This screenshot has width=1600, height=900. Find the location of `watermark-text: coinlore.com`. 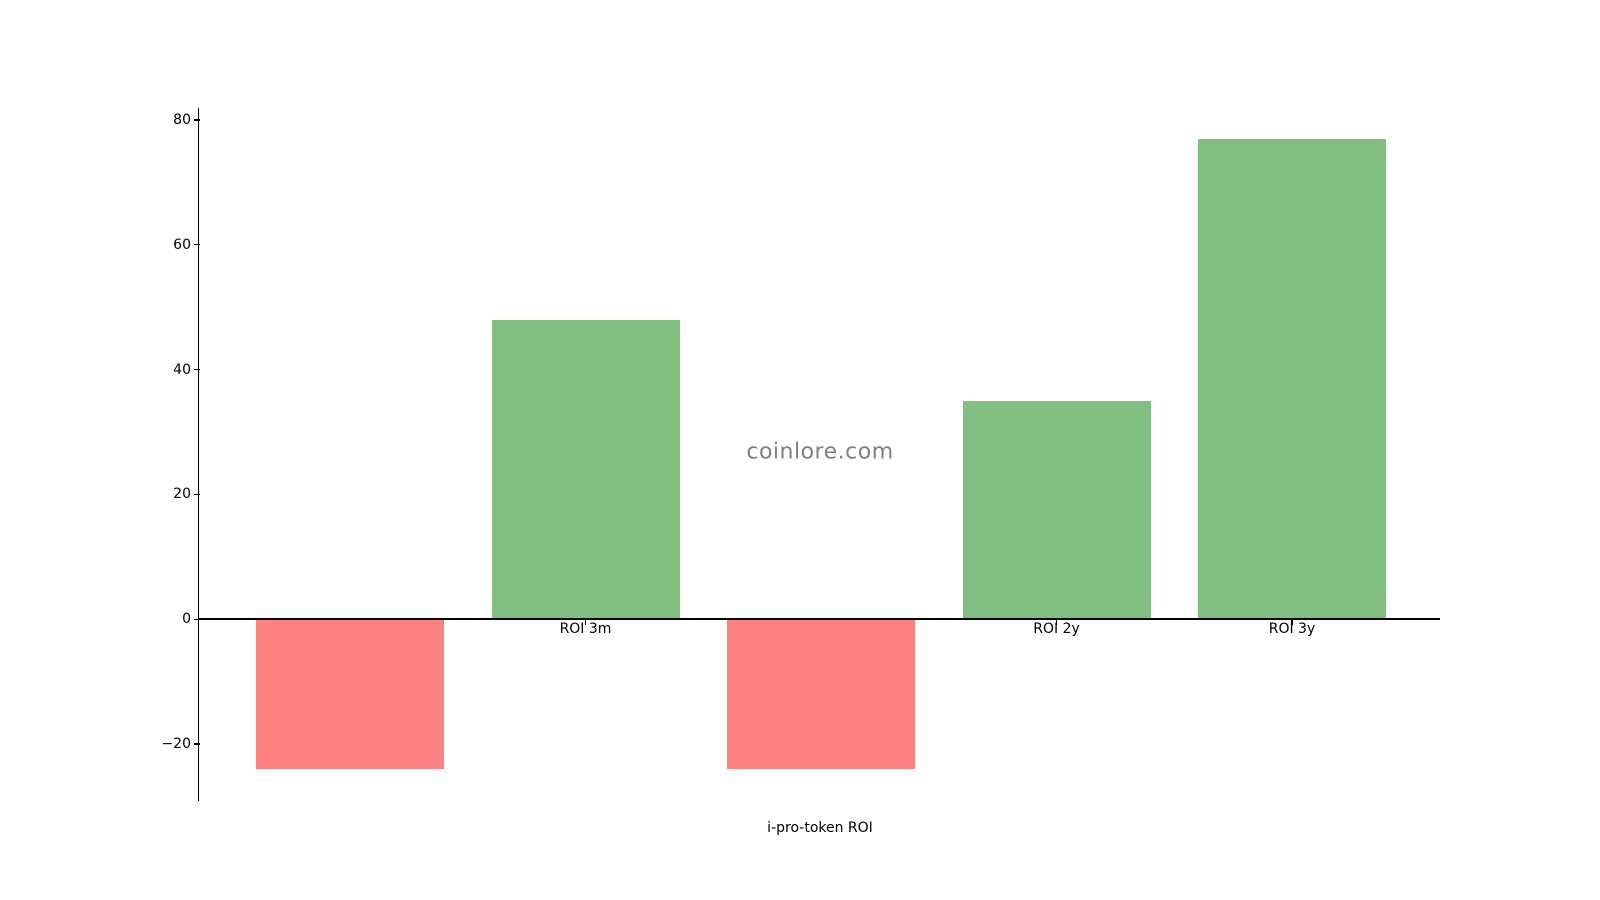

watermark-text: coinlore.com is located at coordinates (820, 452).